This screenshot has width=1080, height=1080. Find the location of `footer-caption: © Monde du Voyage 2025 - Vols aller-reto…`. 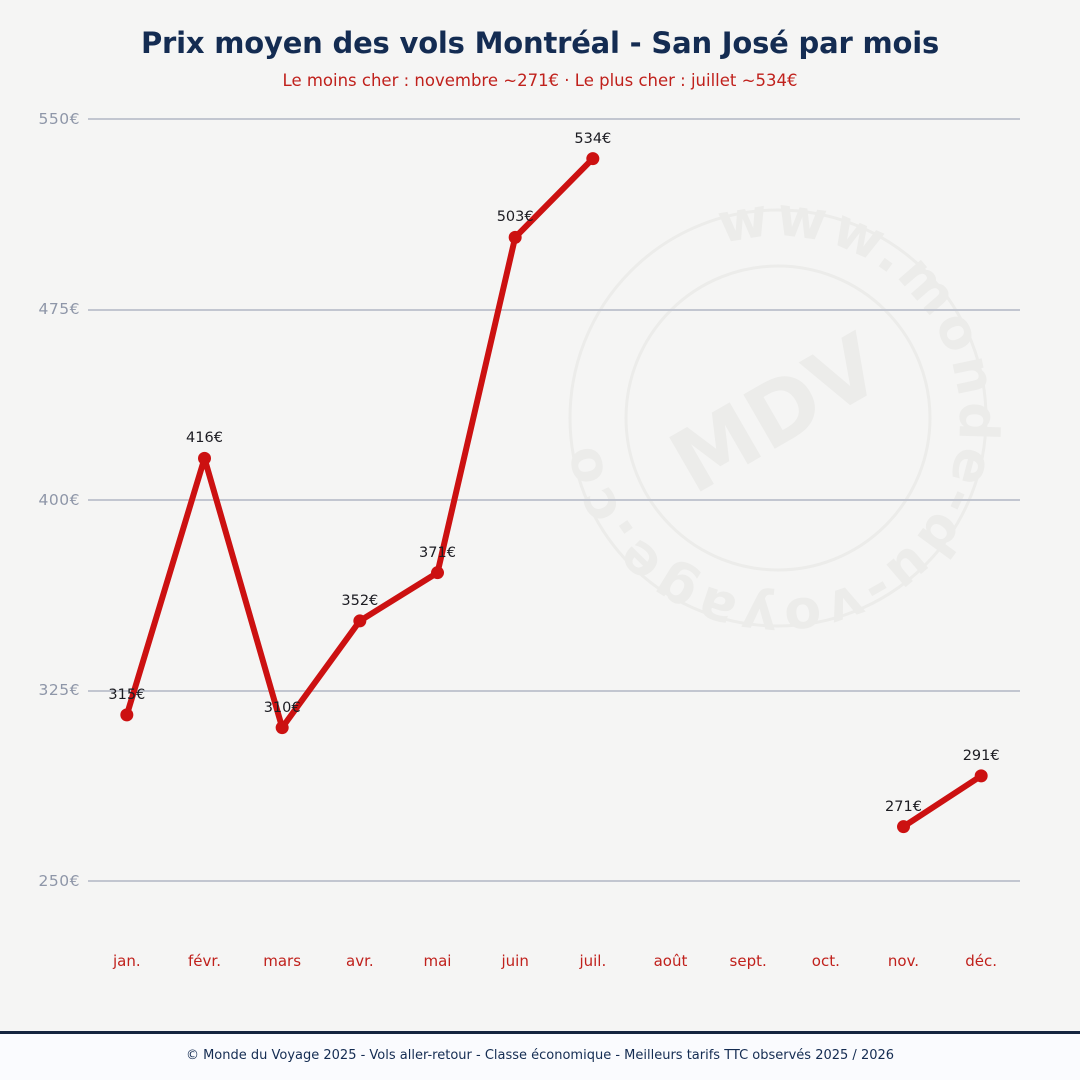

footer-caption: © Monde du Voyage 2025 - Vols aller-reto… is located at coordinates (540, 1055).